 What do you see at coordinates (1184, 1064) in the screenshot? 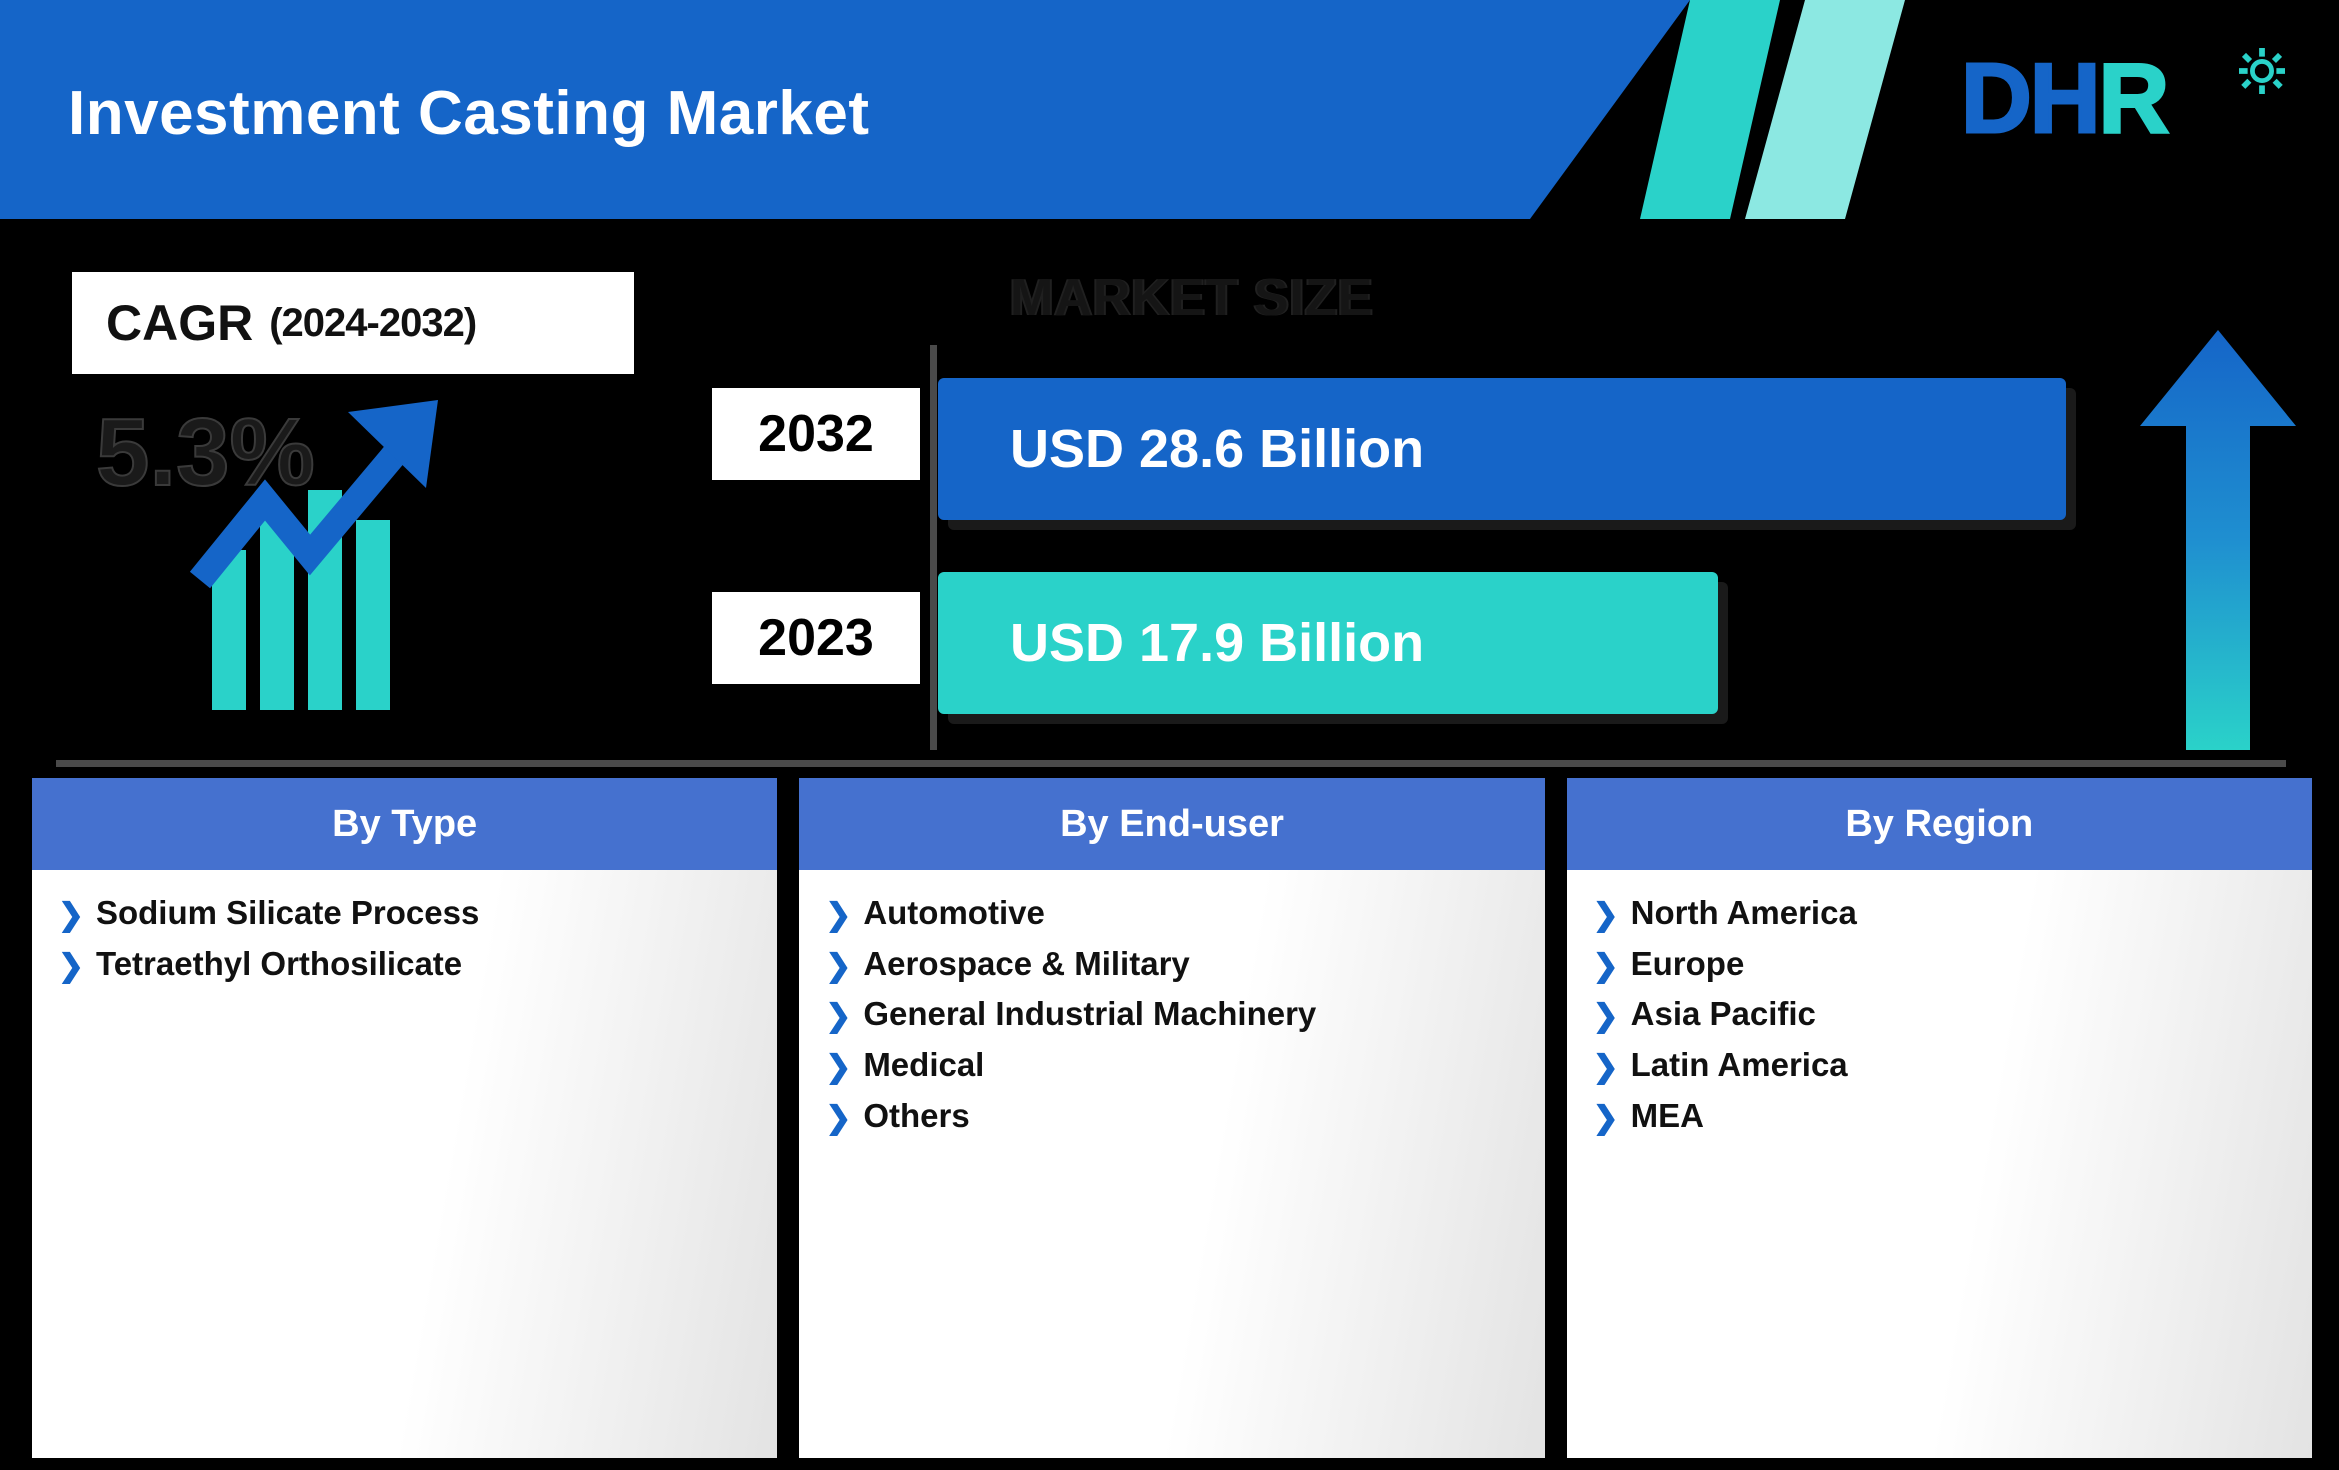
I see `list-item: ❯ Medical` at bounding box center [1184, 1064].